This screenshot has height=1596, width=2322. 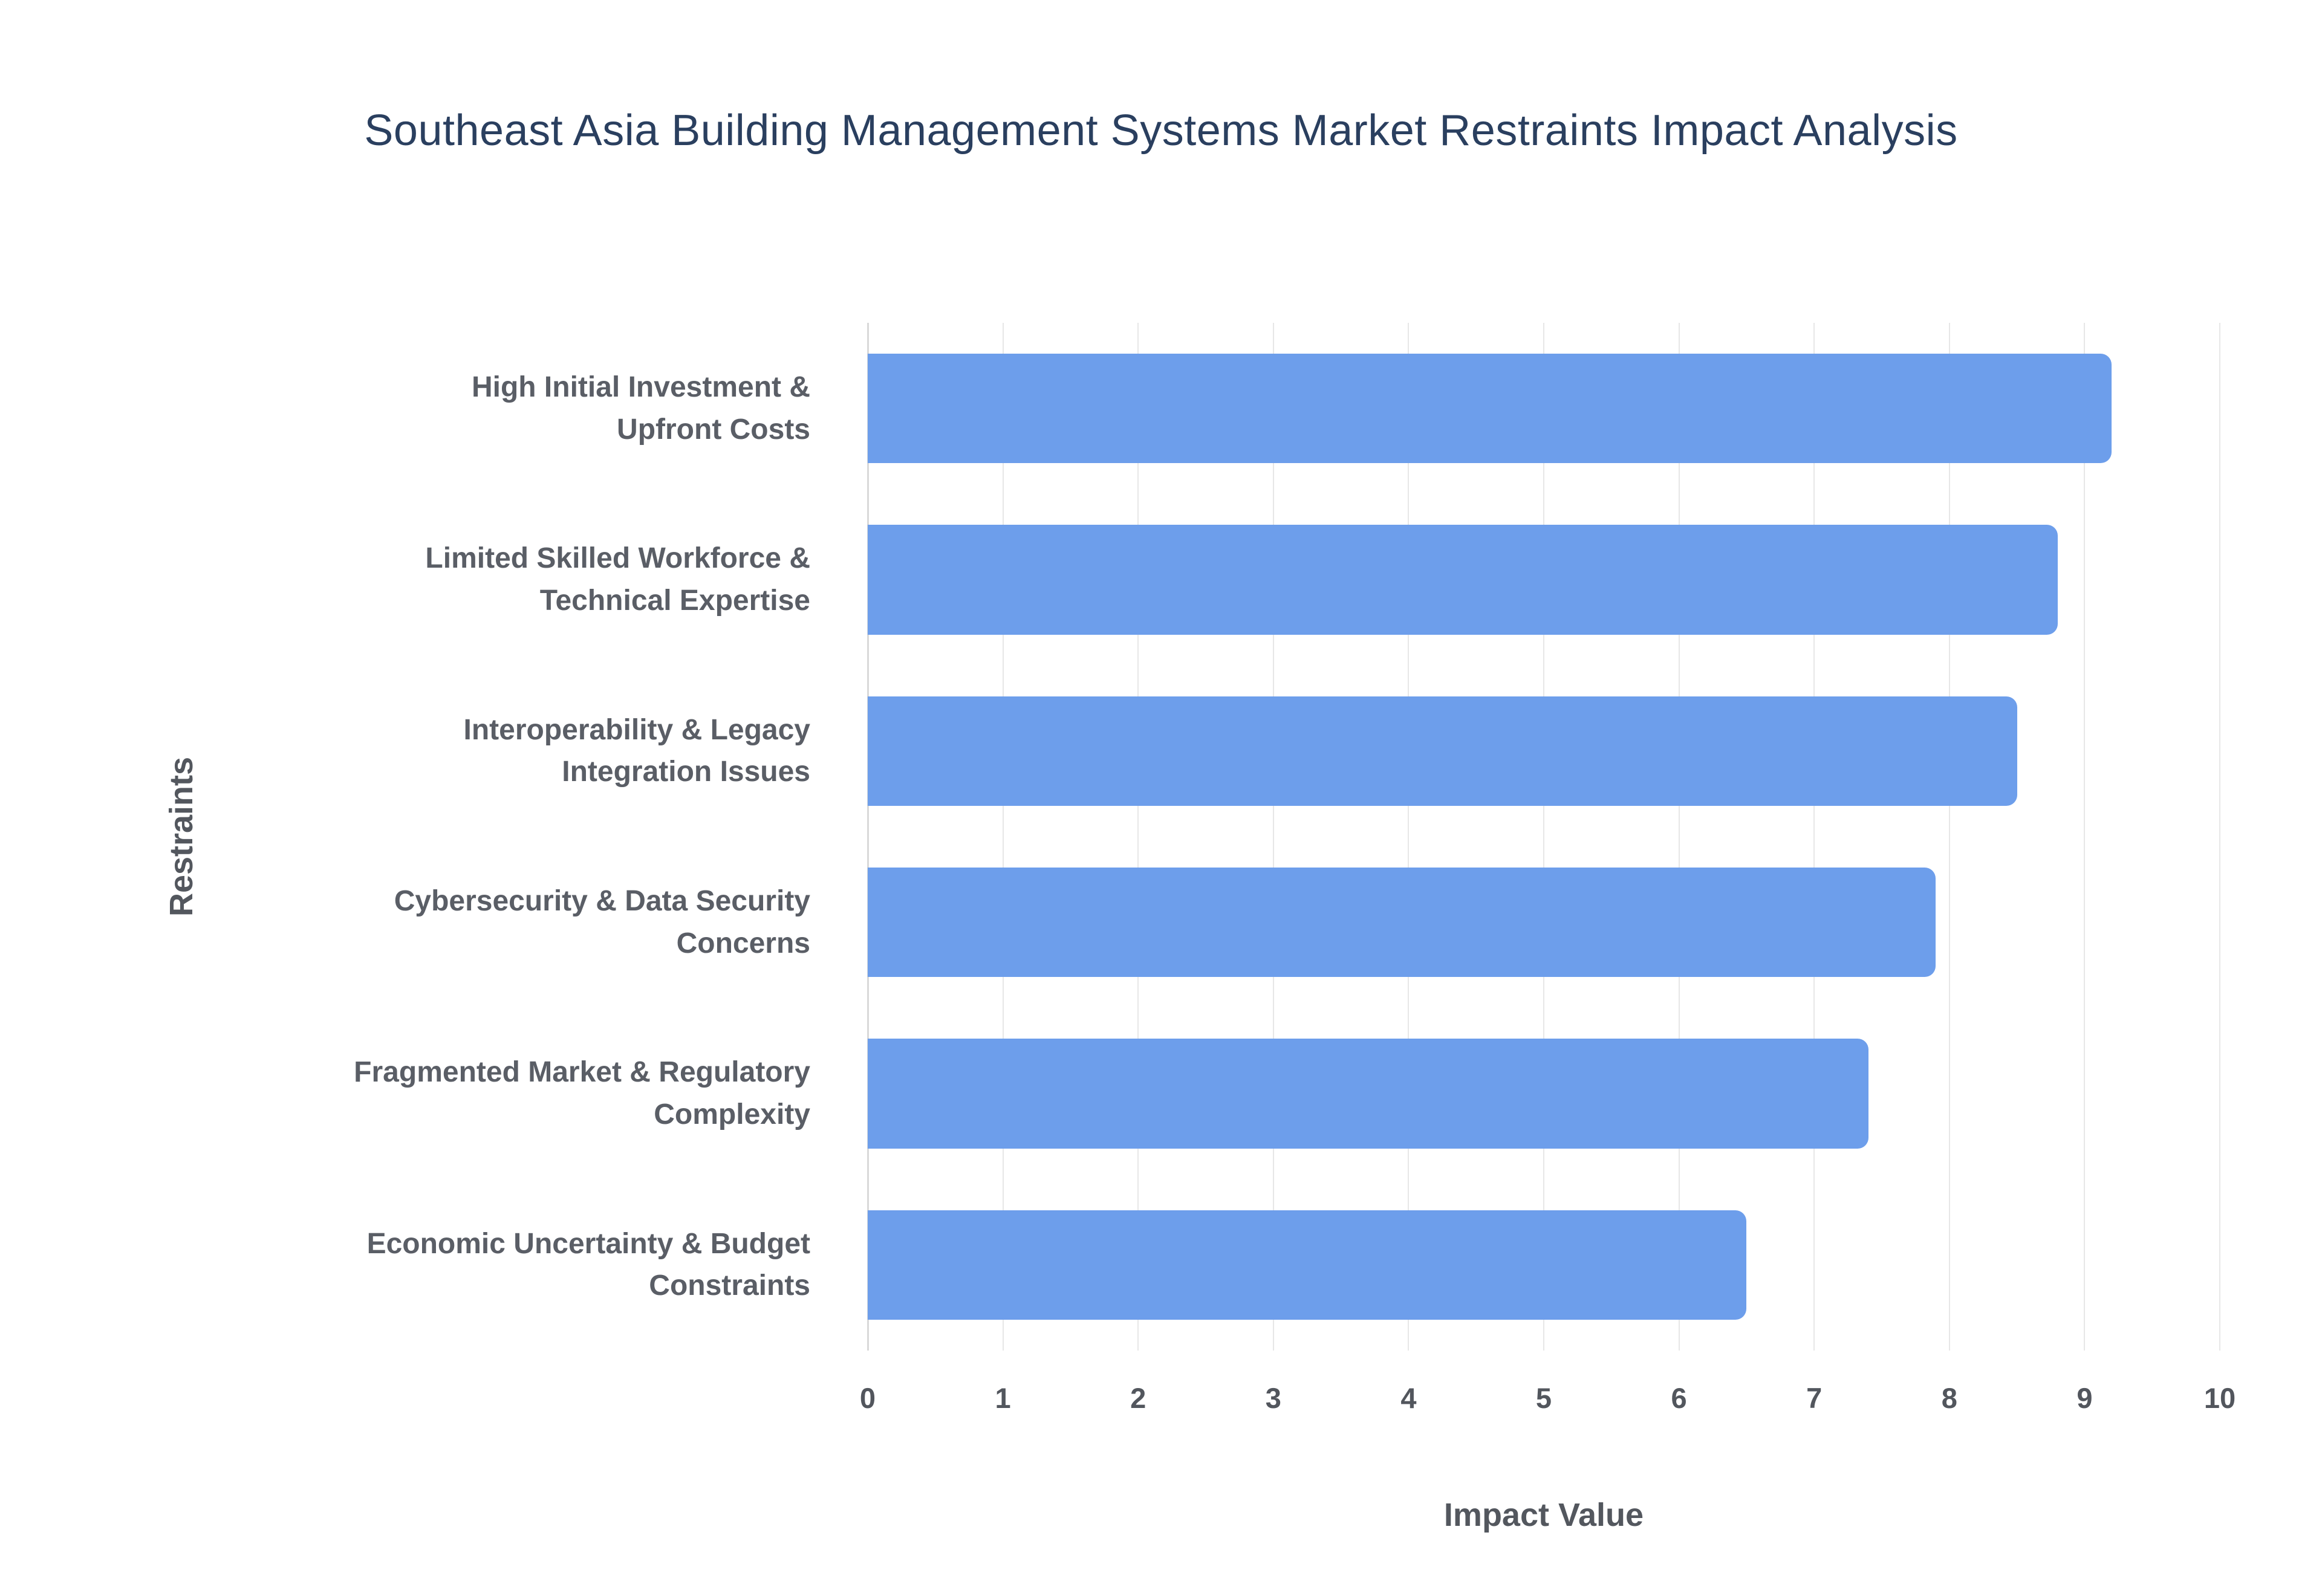 I want to click on x-axis-ticks: 0 1 2 3 4 5 6 7 8 9 10, so click(x=1548, y=1402).